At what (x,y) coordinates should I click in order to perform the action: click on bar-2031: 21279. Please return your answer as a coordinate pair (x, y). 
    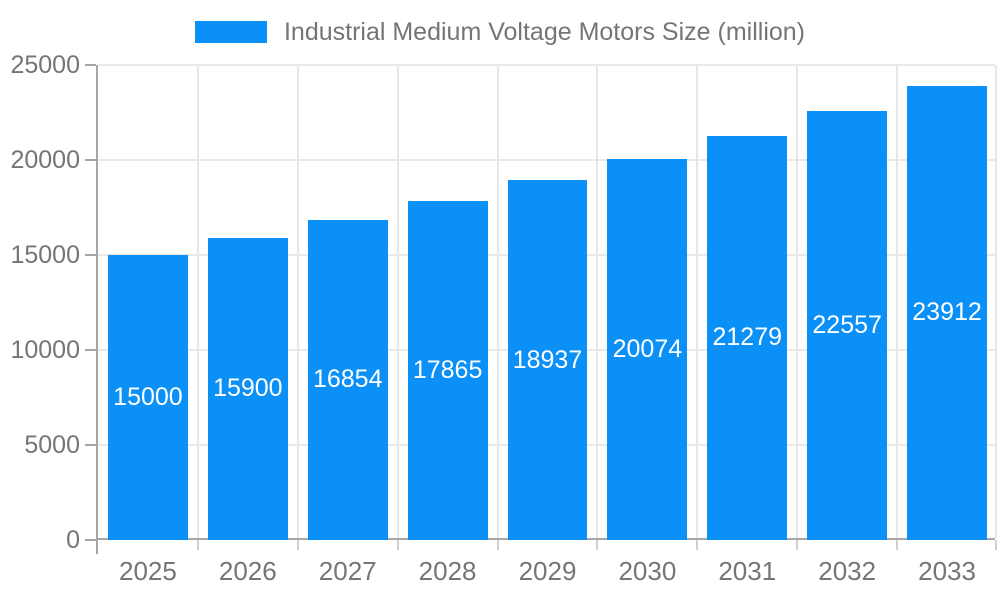
    Looking at the image, I should click on (747, 337).